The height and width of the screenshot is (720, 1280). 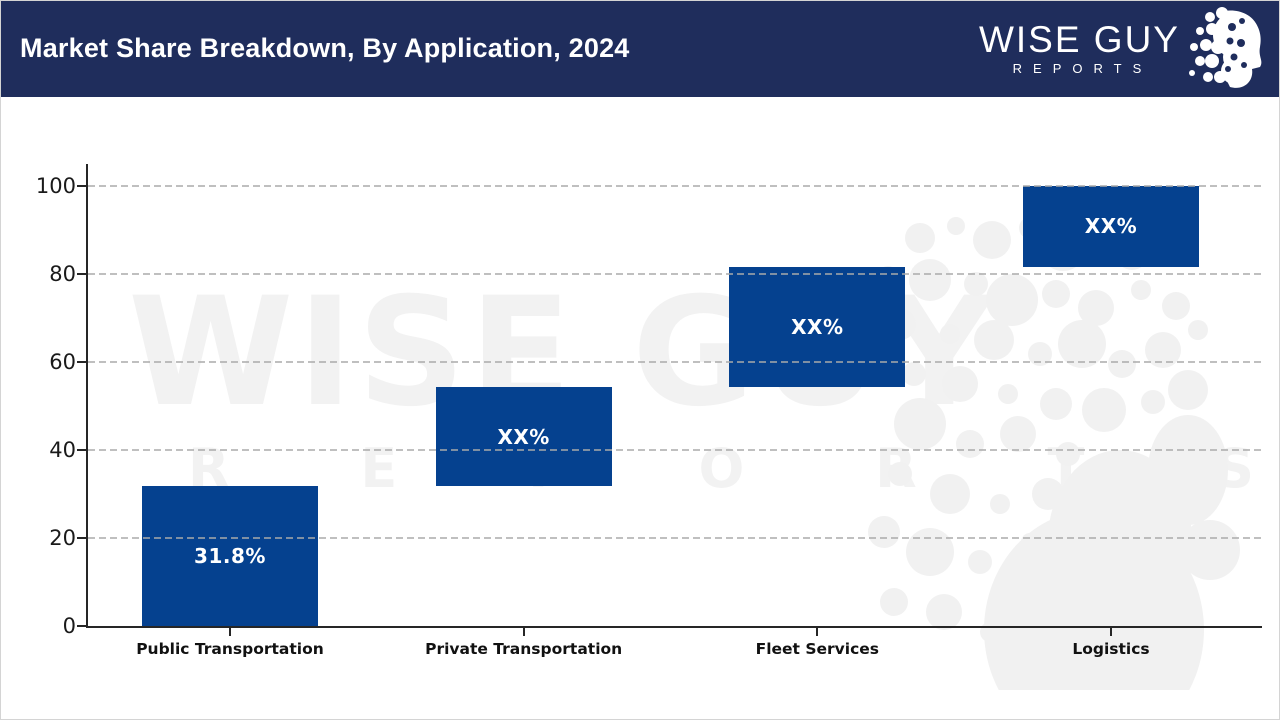 I want to click on y-tick-label-80: 80, so click(x=62, y=274).